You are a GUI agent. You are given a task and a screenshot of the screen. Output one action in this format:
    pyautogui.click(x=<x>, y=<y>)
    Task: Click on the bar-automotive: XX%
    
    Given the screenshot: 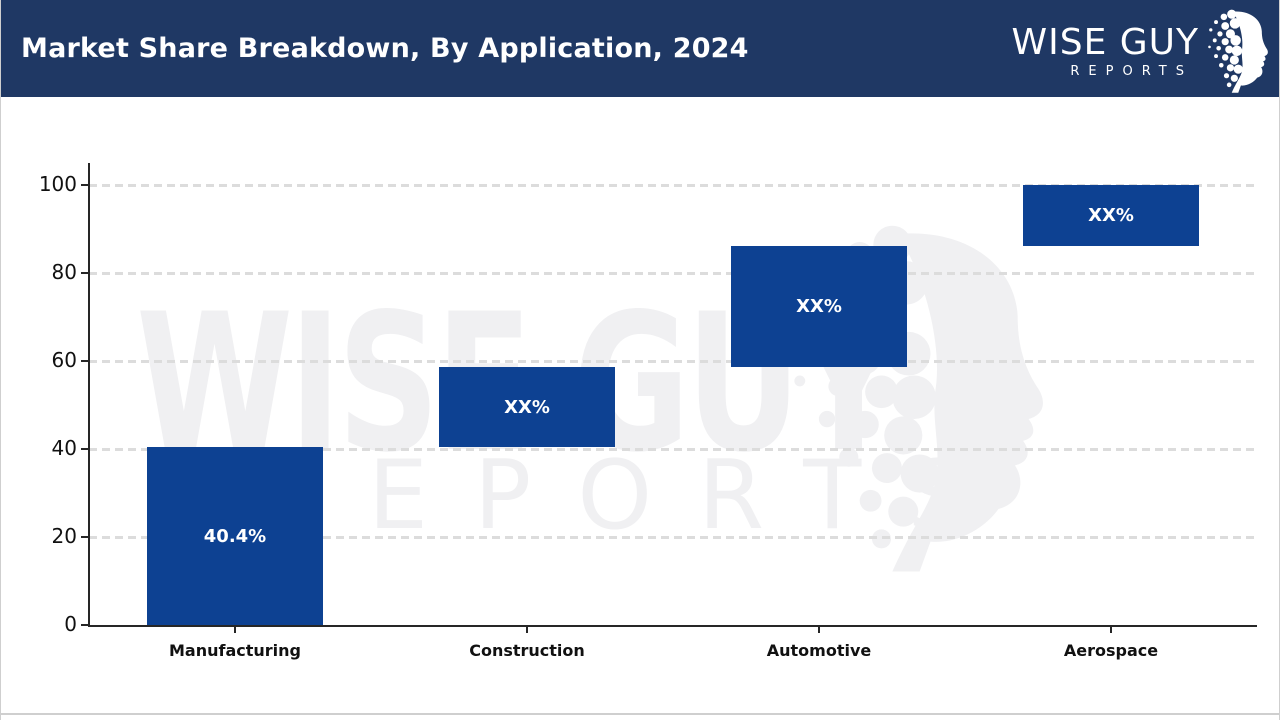 What is the action you would take?
    pyautogui.click(x=819, y=306)
    